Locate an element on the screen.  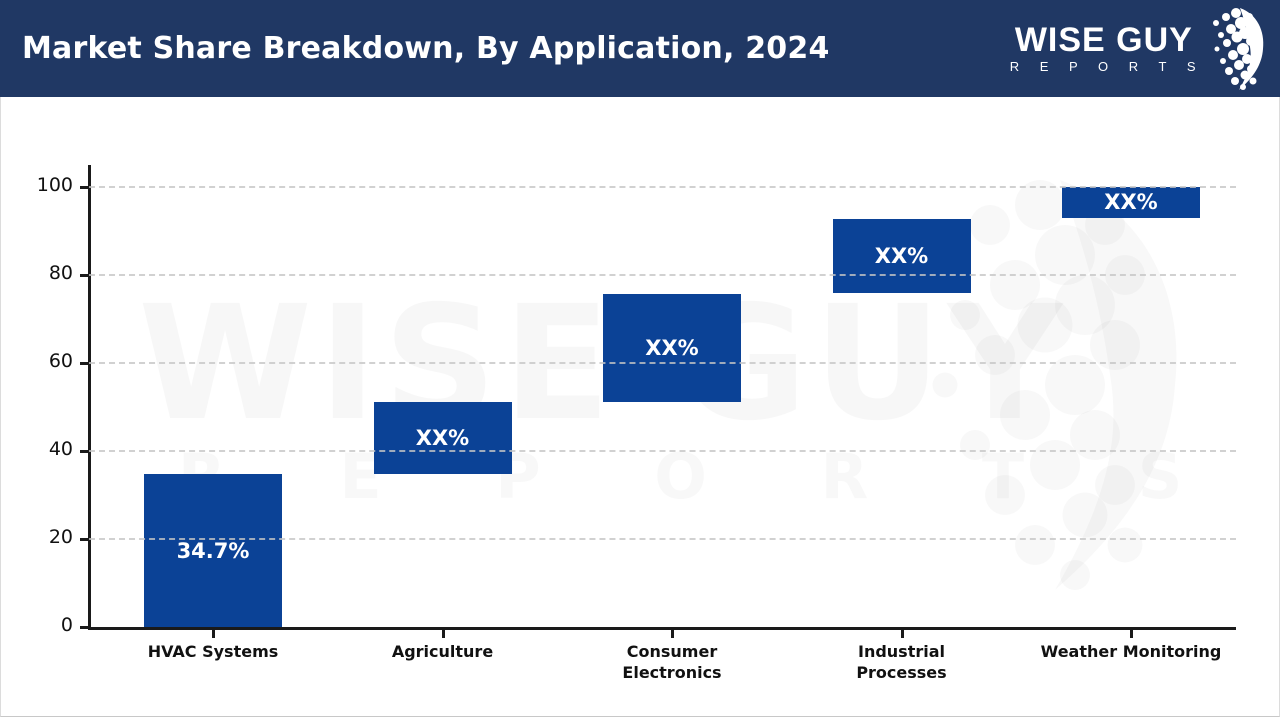
x-label-0: HVAC Systems is located at coordinates (213, 652).